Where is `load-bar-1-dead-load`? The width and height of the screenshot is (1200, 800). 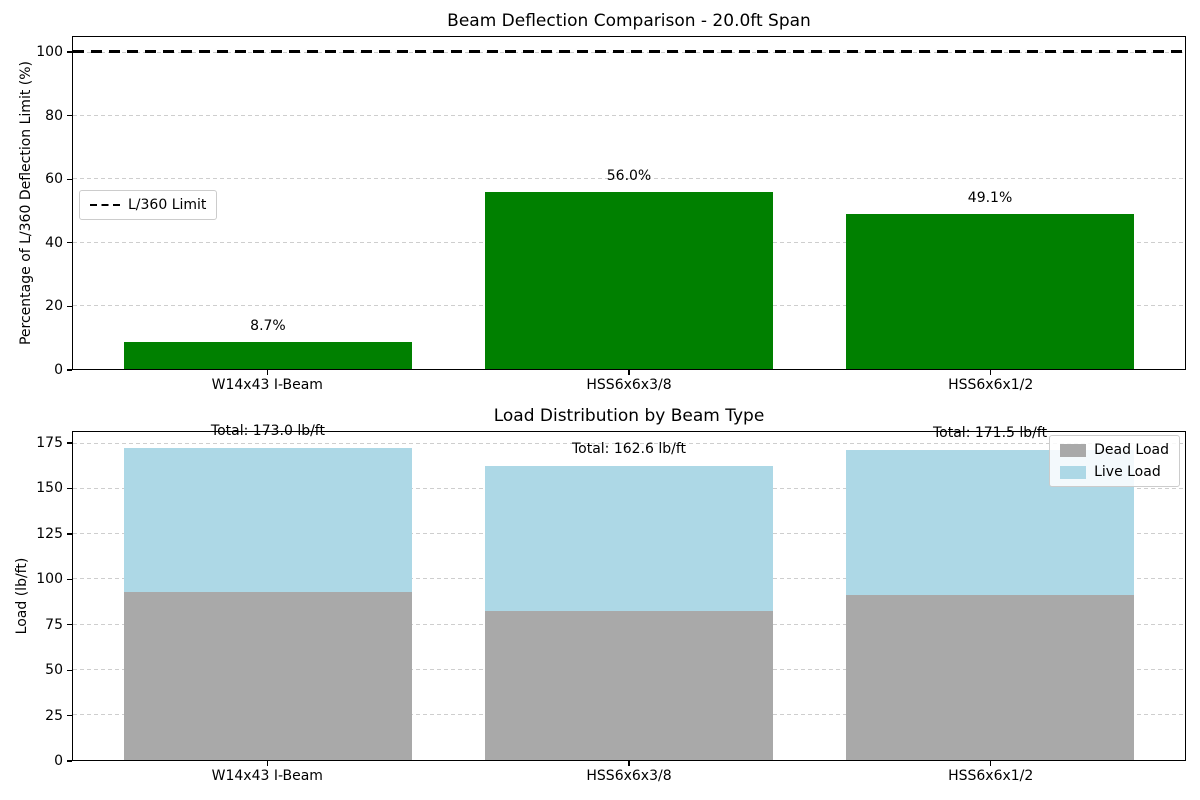 load-bar-1-dead-load is located at coordinates (629, 685).